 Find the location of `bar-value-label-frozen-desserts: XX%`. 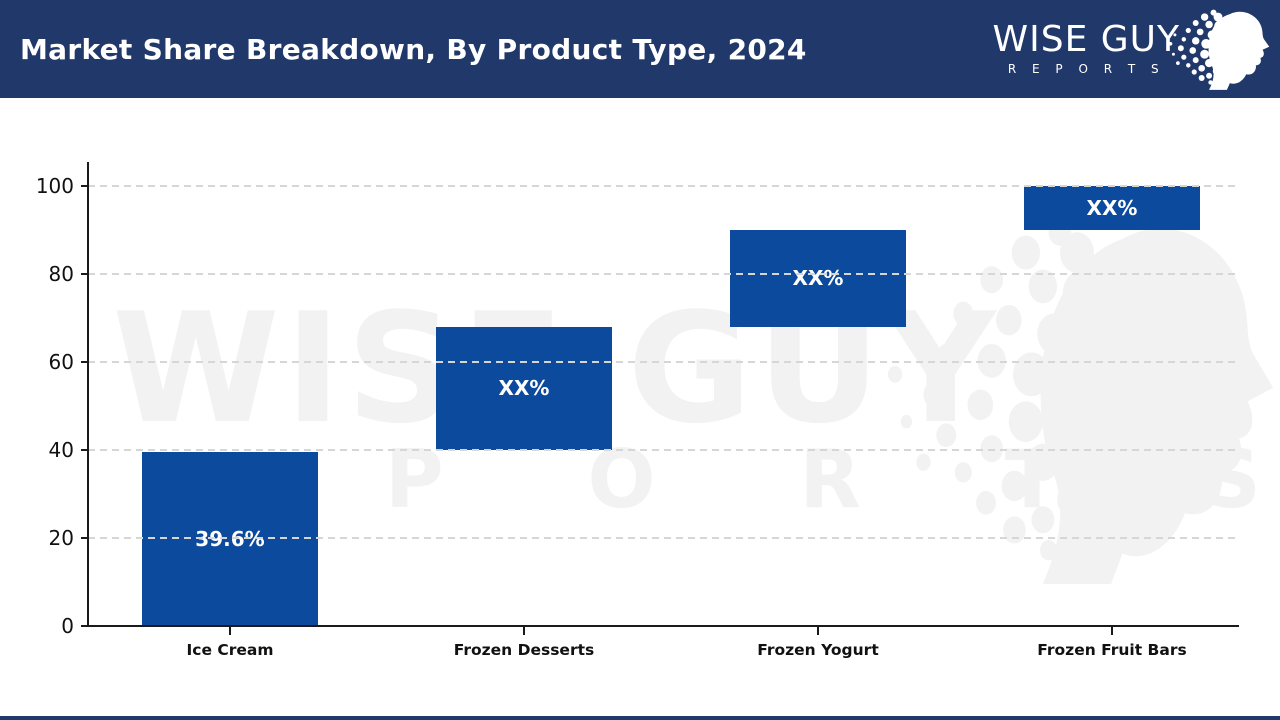

bar-value-label-frozen-desserts: XX% is located at coordinates (524, 388).